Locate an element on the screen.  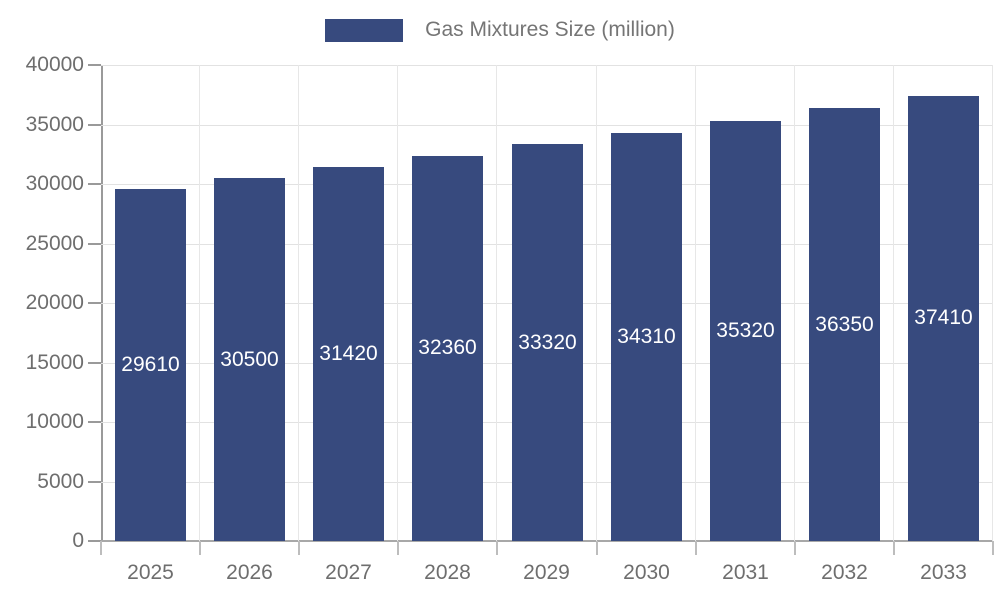
x-axis-tick-label: 2026 is located at coordinates (249, 572).